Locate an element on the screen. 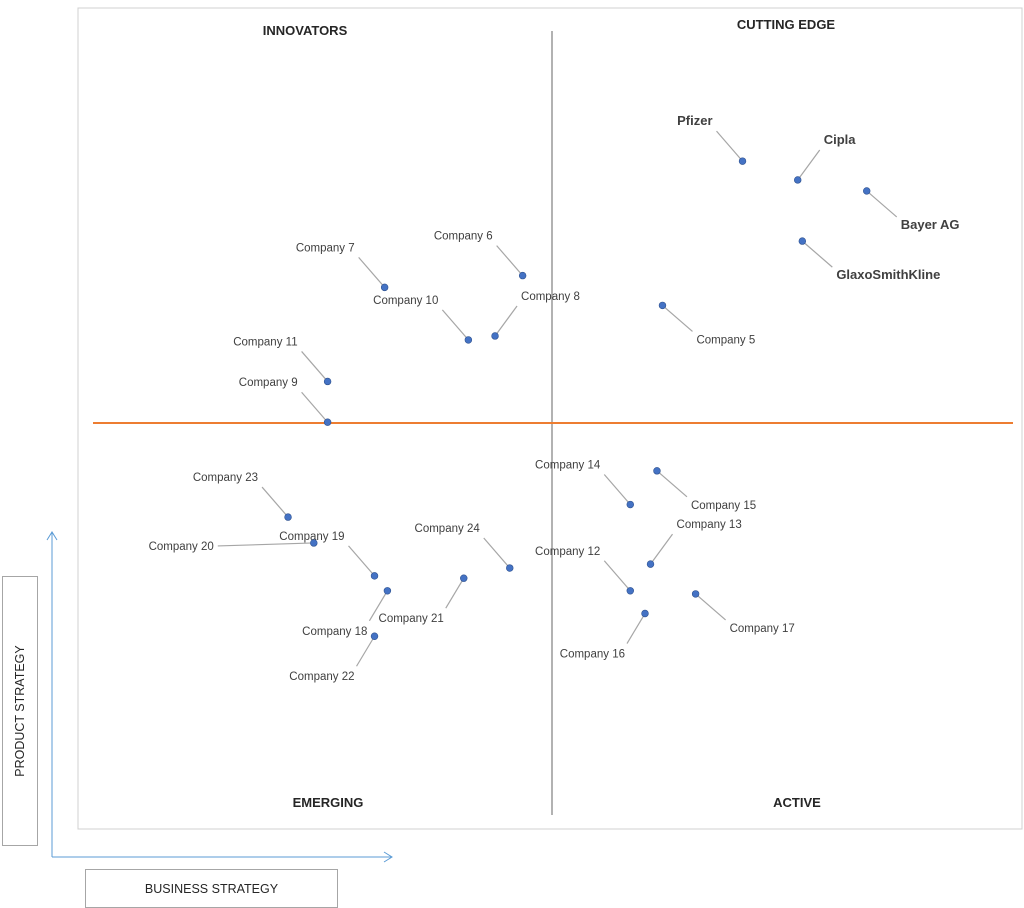 This screenshot has height=908, width=1024. y-axis-arrowhead is located at coordinates (52, 536).